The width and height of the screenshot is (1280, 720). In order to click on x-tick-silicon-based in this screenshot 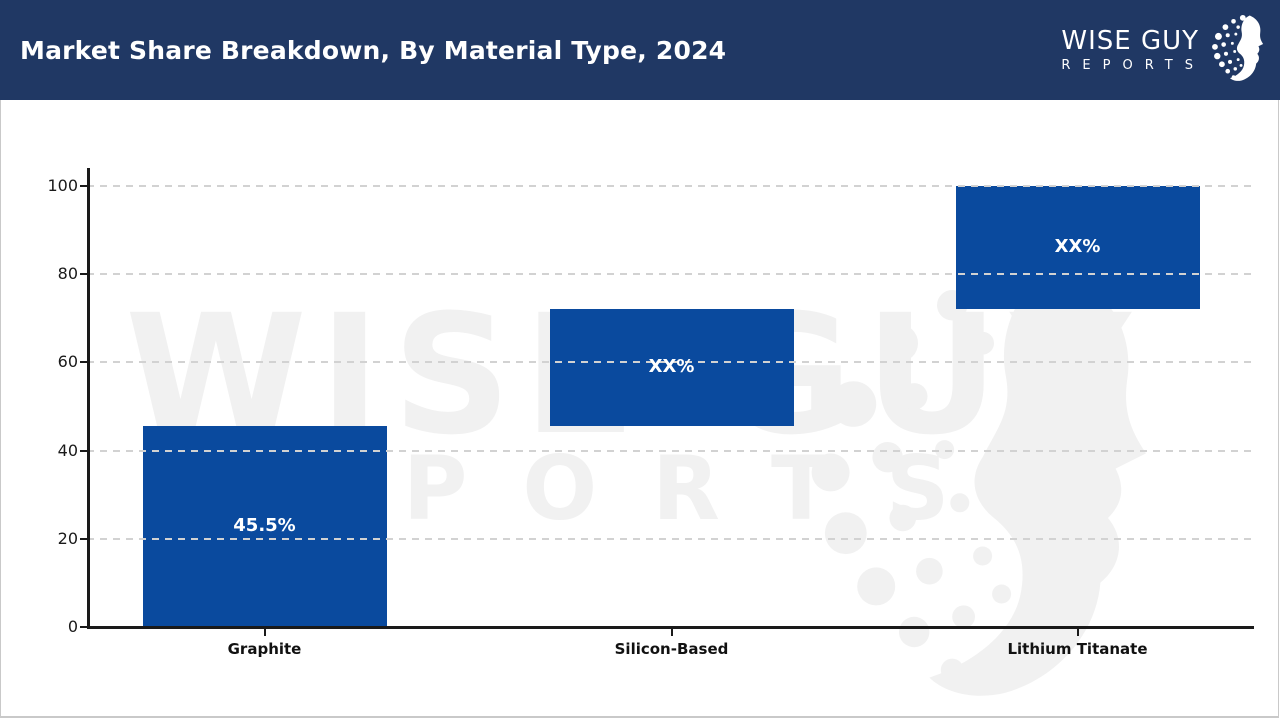, I will do `click(671, 632)`.